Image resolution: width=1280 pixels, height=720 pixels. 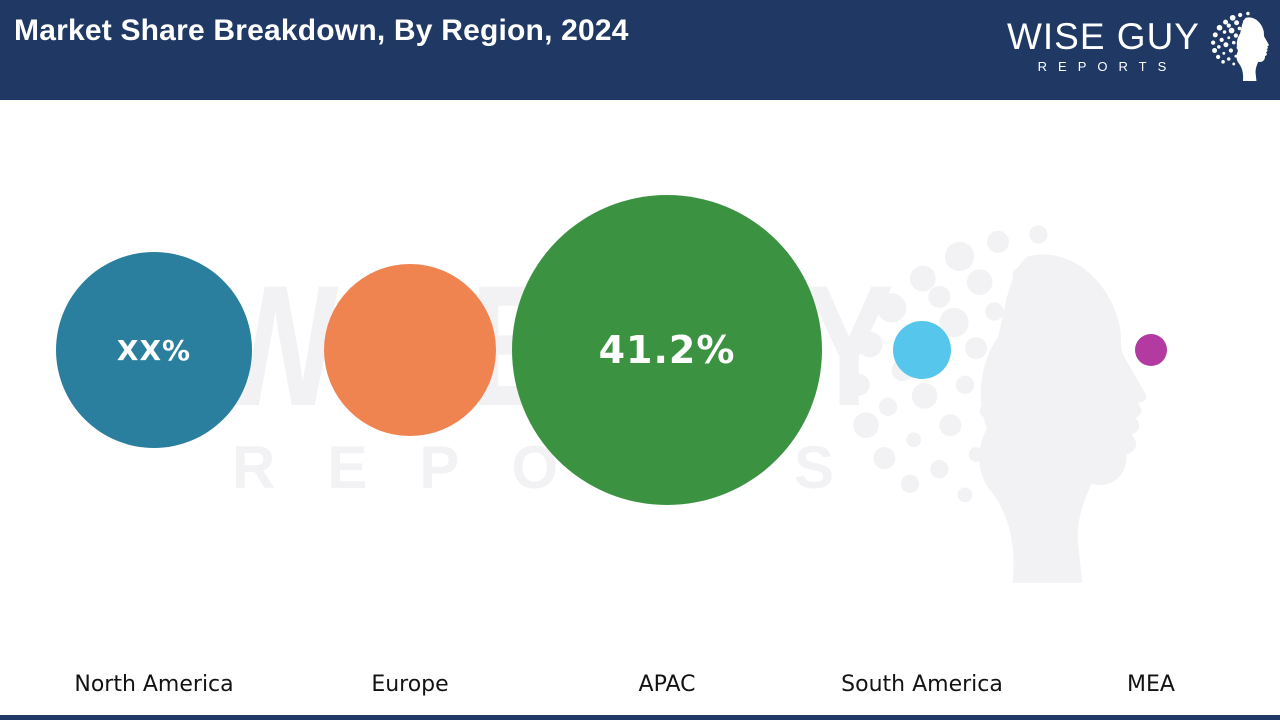 What do you see at coordinates (1103, 36) in the screenshot?
I see `brand-name: WISE GUY` at bounding box center [1103, 36].